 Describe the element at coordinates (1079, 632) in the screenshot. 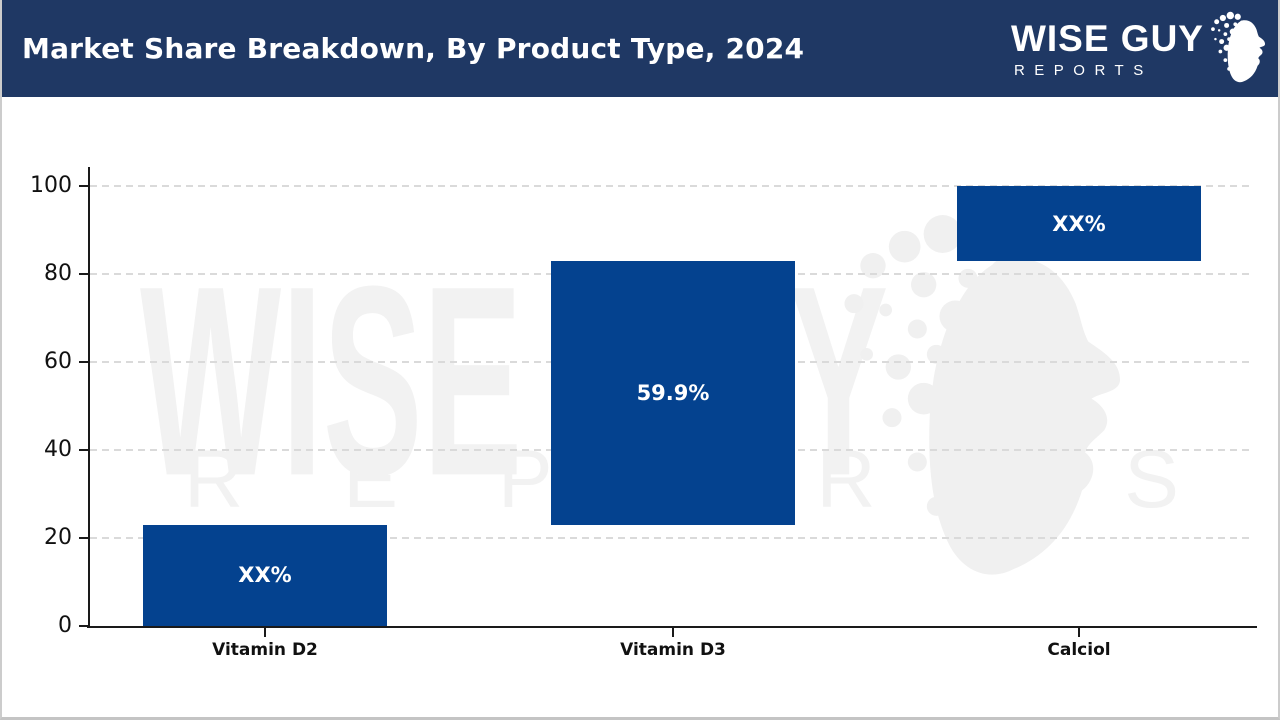

I see `x-tick-calciol` at that location.